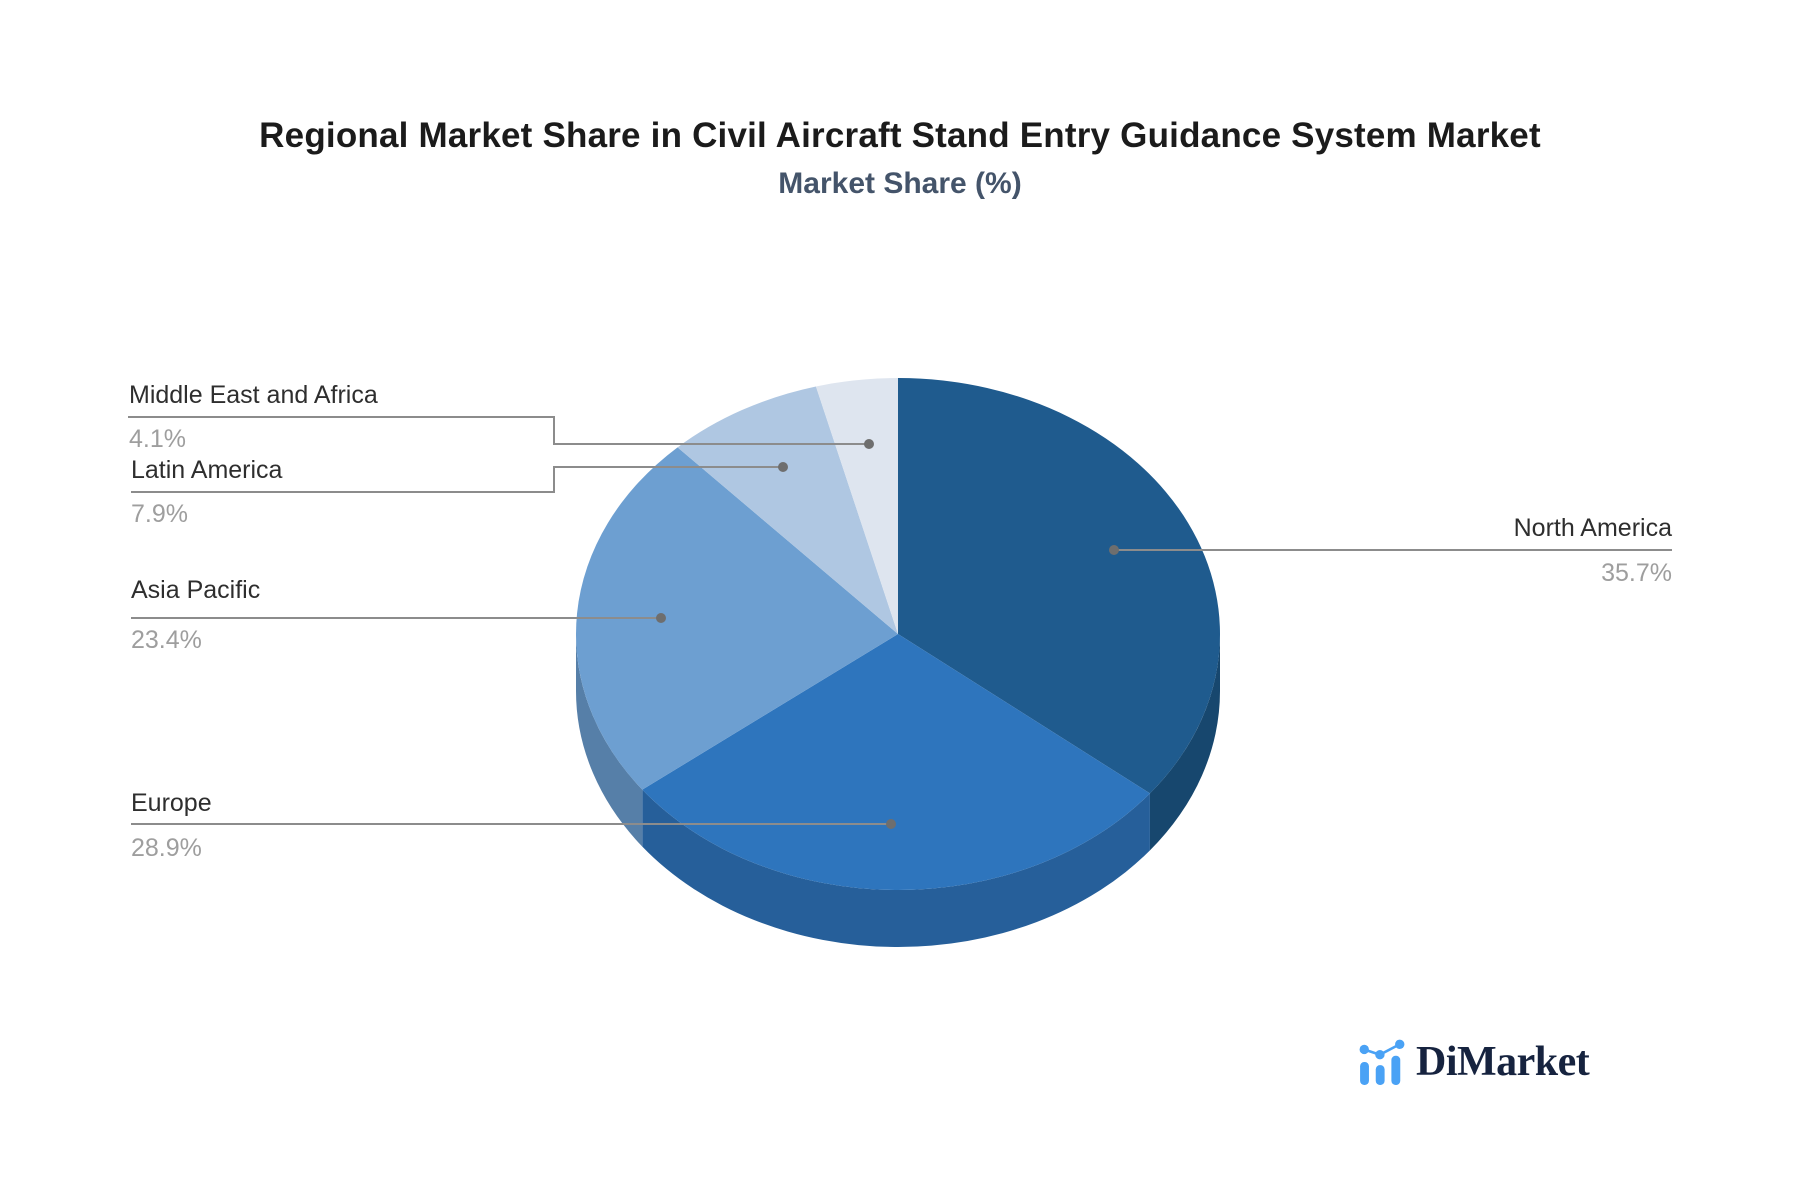  I want to click on callout-value-asia-pacific: 23.4%, so click(166, 640).